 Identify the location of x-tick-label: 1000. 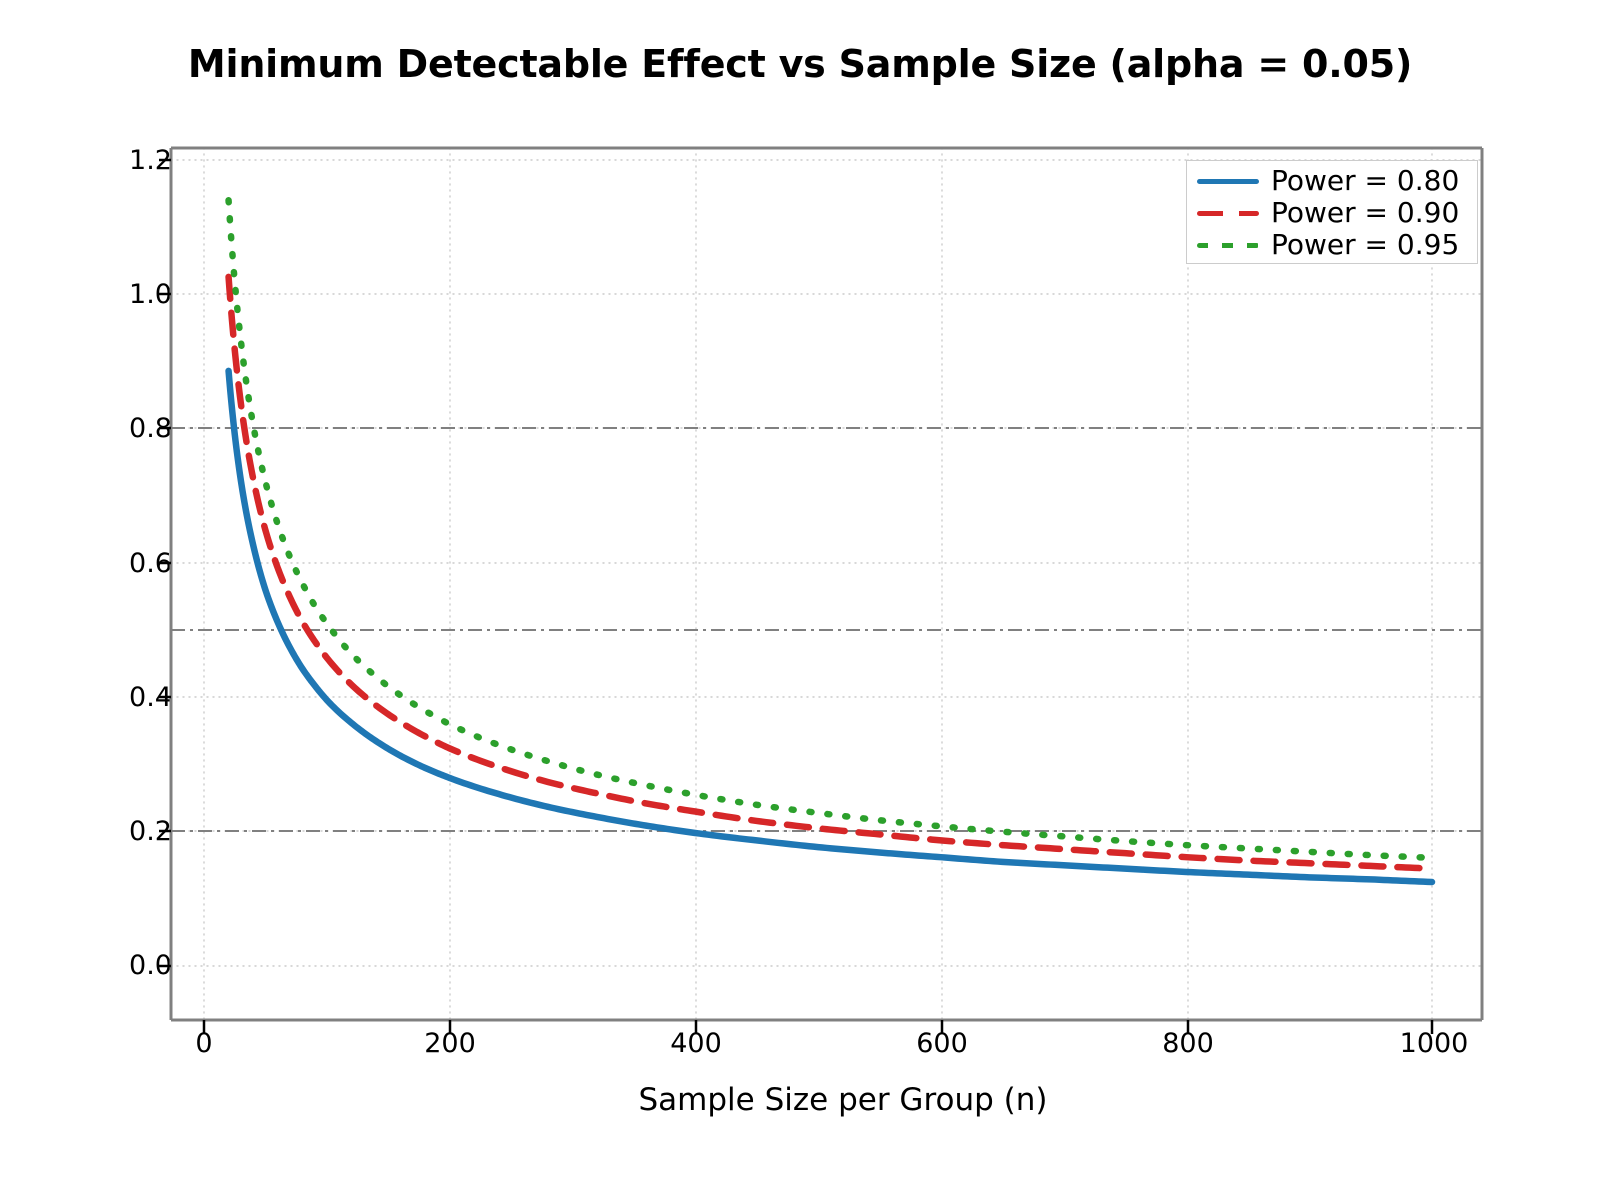
(1434, 1043).